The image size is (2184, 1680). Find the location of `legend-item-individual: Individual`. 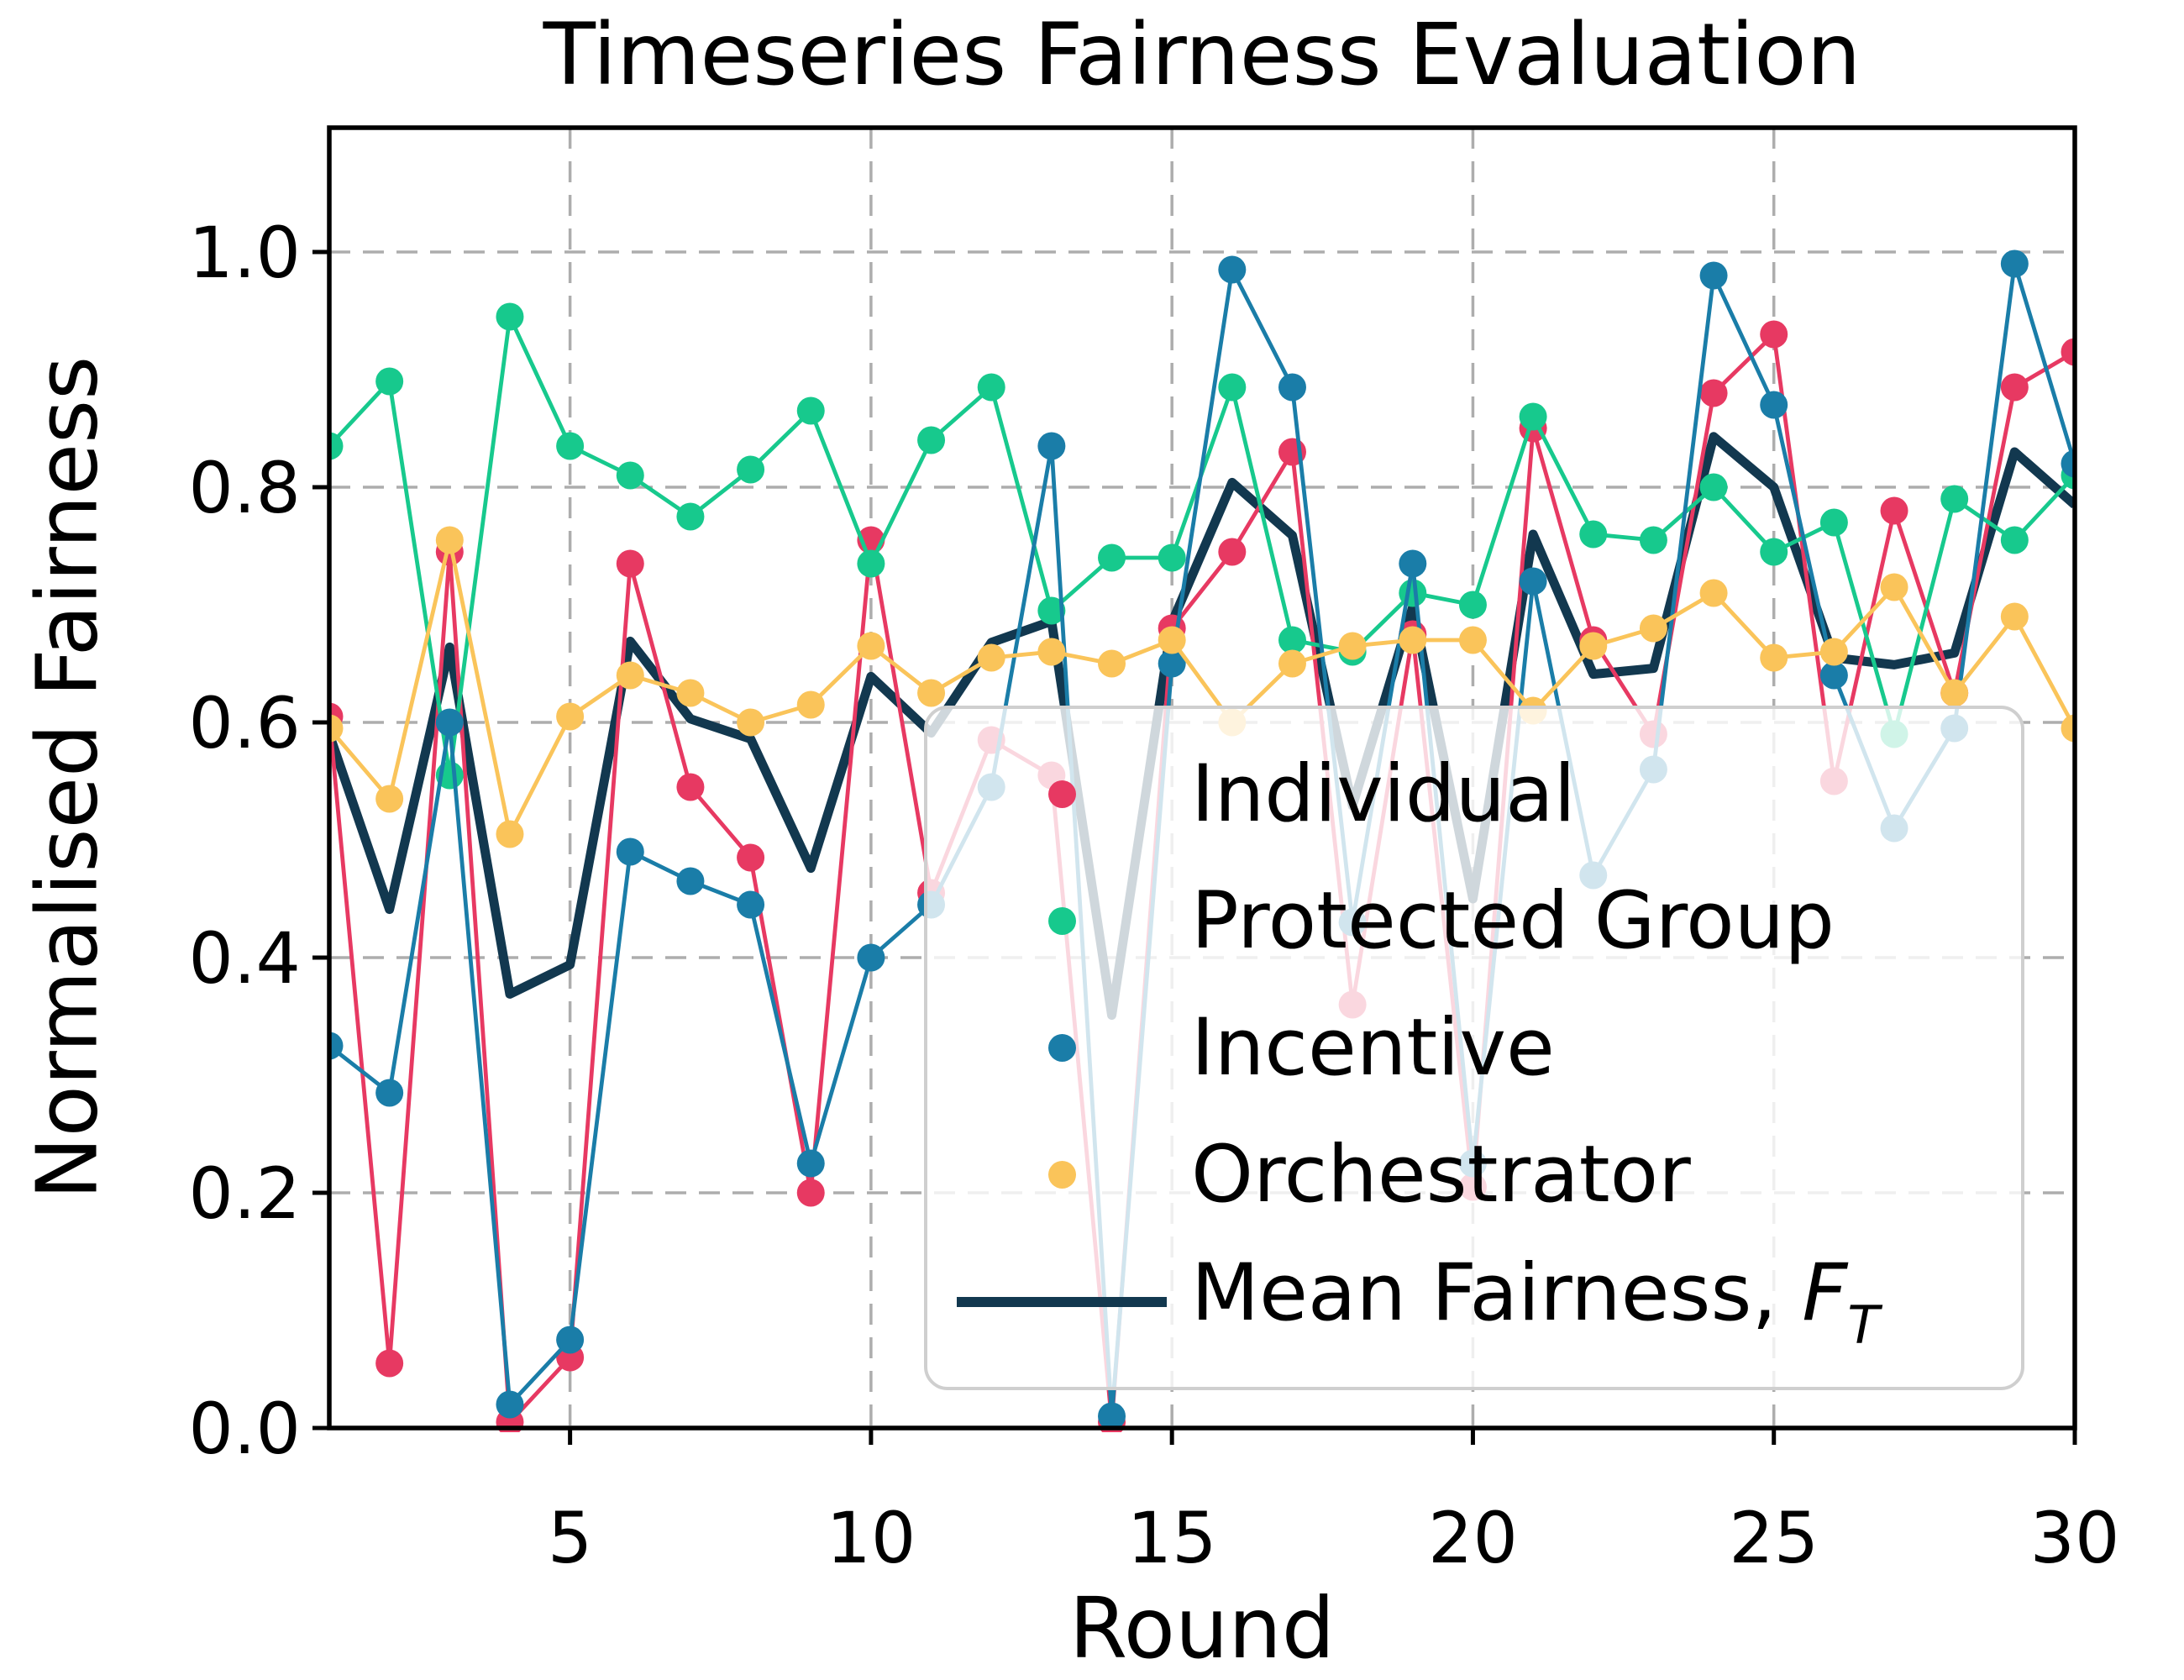

legend-item-individual: Individual is located at coordinates (1474, 794).